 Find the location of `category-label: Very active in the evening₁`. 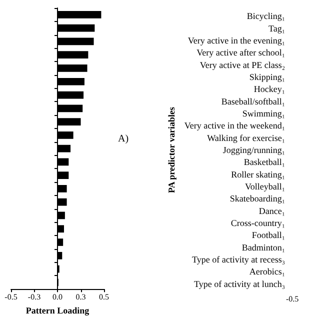

category-label: Very active in the evening₁ is located at coordinates (236, 40).